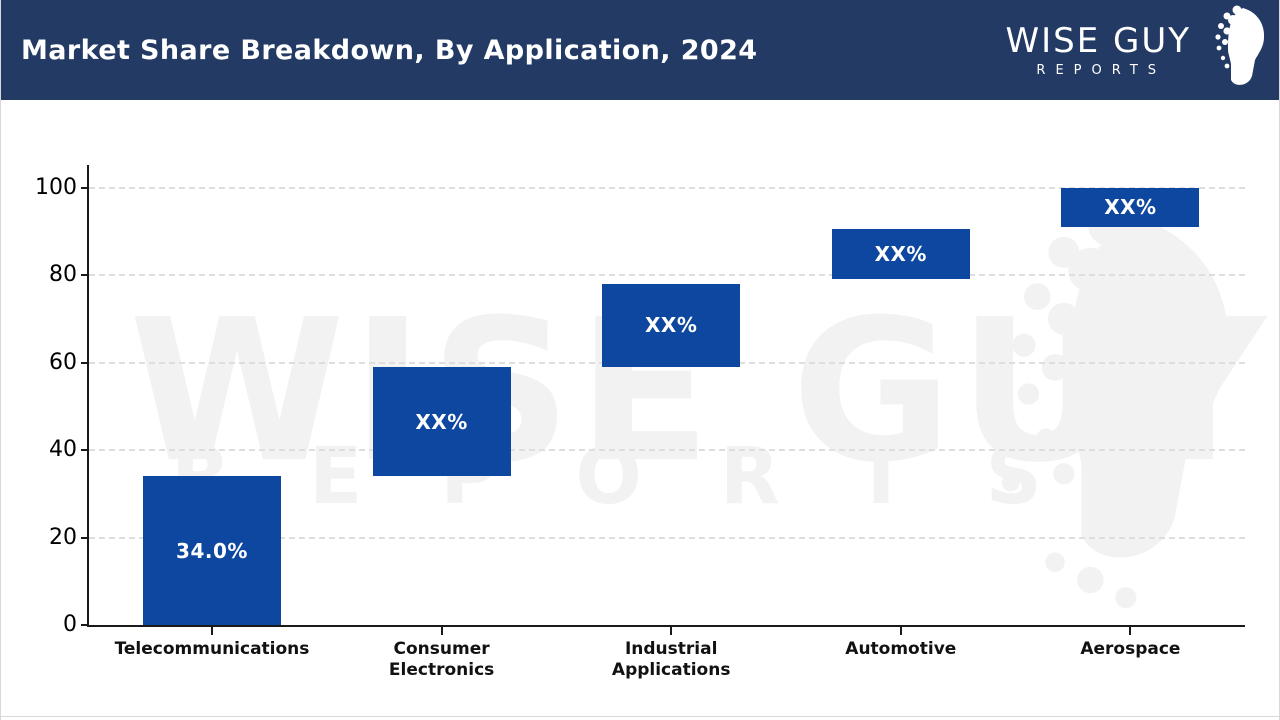  I want to click on y-tick-label: 40, so click(63, 449).